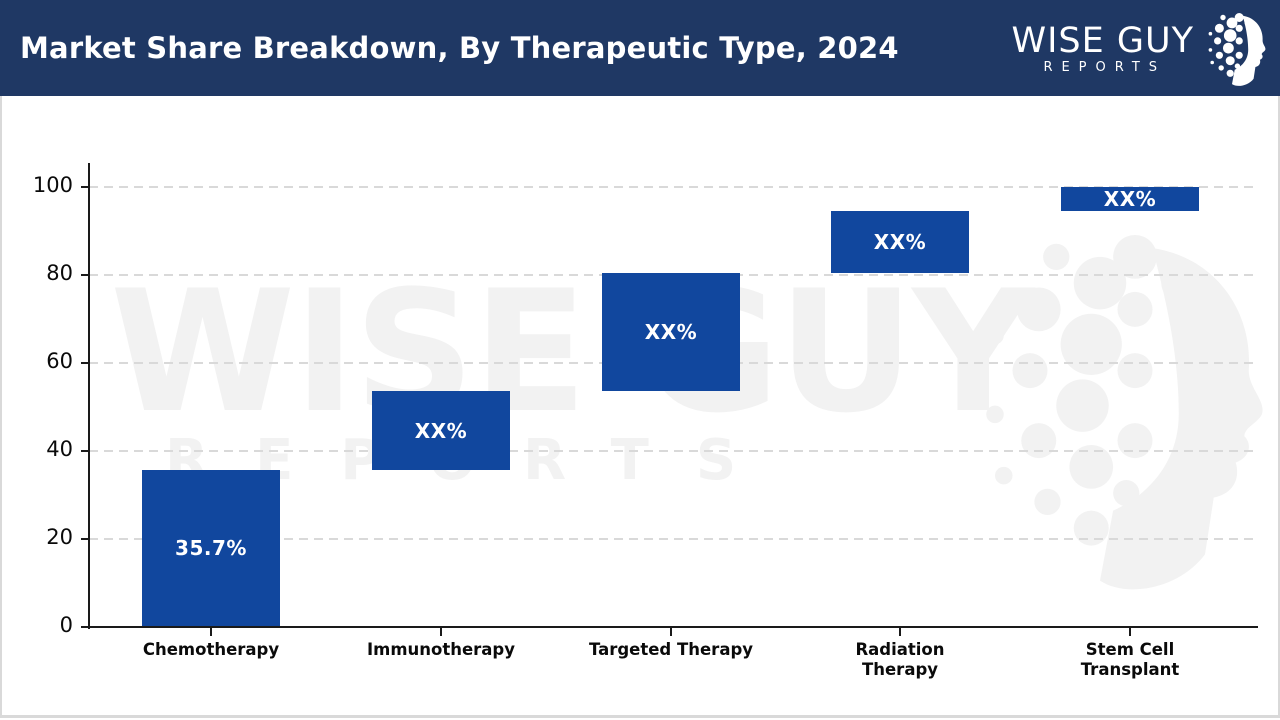 This screenshot has height=720, width=1280. I want to click on y-tick-label: 60, so click(59, 361).